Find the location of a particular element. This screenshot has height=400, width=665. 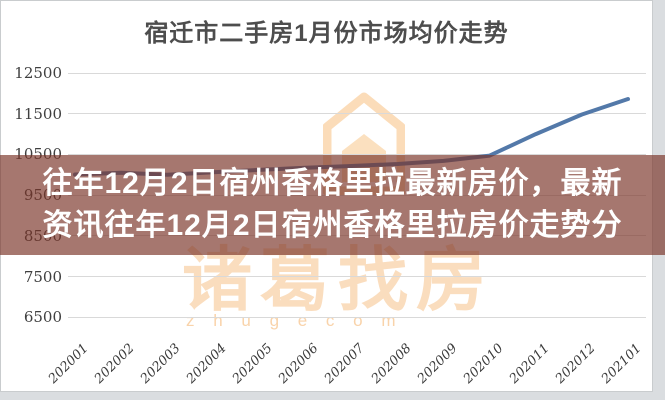

y-axis-tick-label: 12500 is located at coordinates (38, 73).